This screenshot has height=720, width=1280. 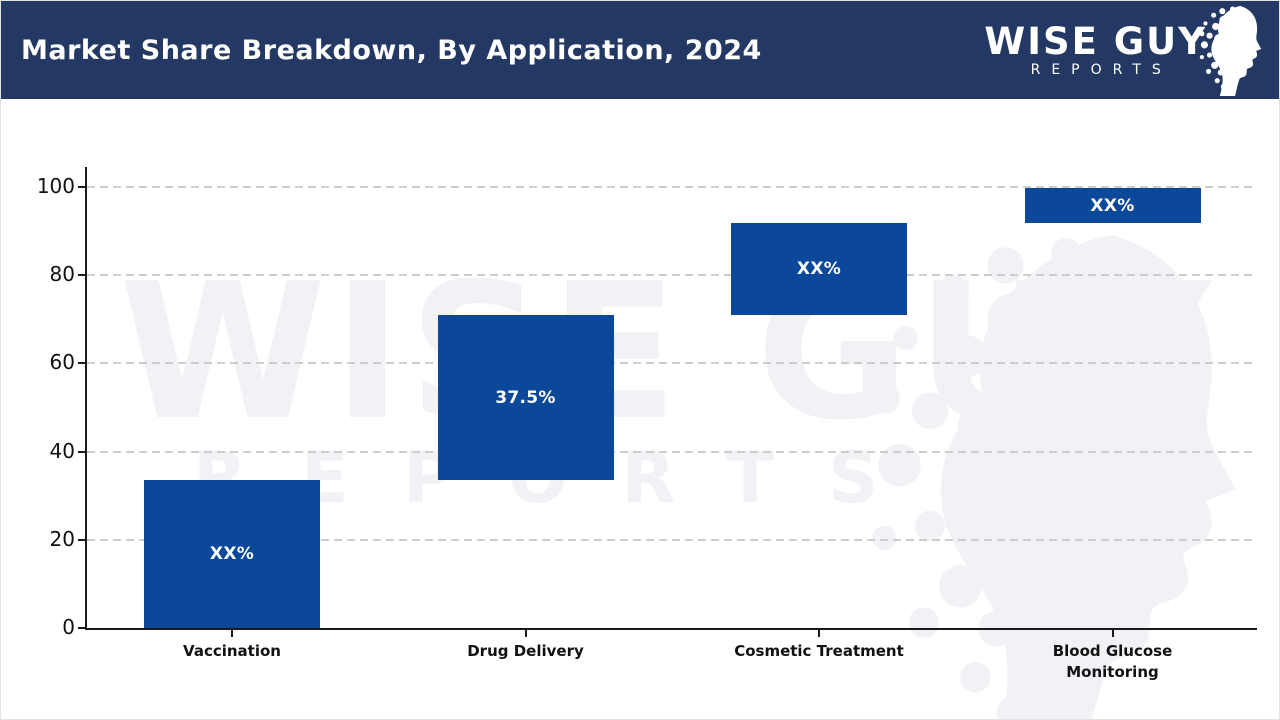 I want to click on bar-value-label: 37.5%, so click(x=525, y=397).